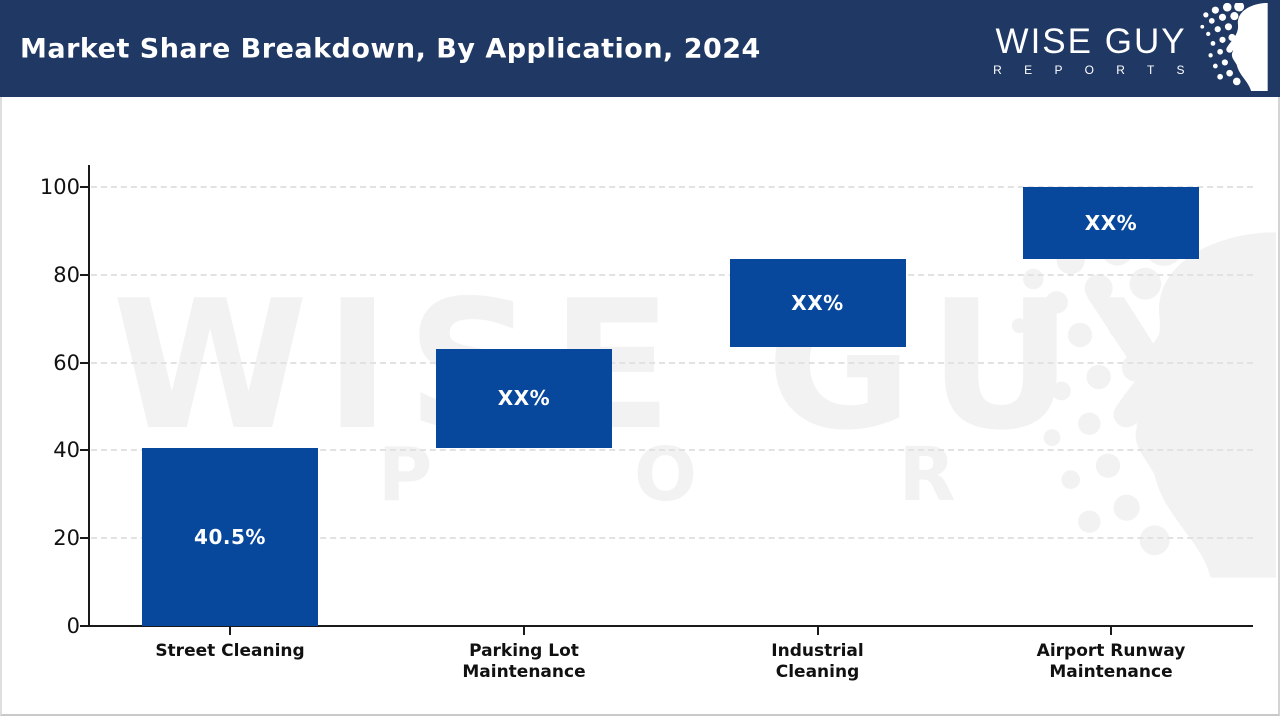  What do you see at coordinates (817, 662) in the screenshot?
I see `category-label-industrial: Industrial Cleaning` at bounding box center [817, 662].